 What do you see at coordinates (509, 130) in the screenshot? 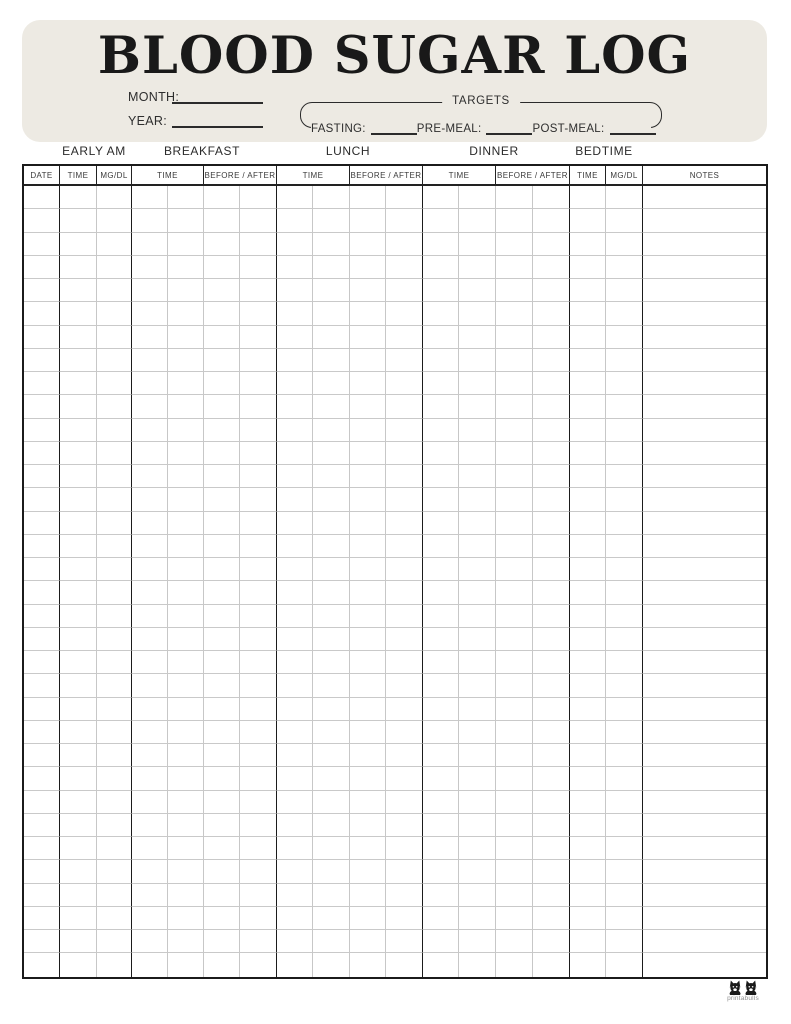
I see `pre-meal-input-line` at bounding box center [509, 130].